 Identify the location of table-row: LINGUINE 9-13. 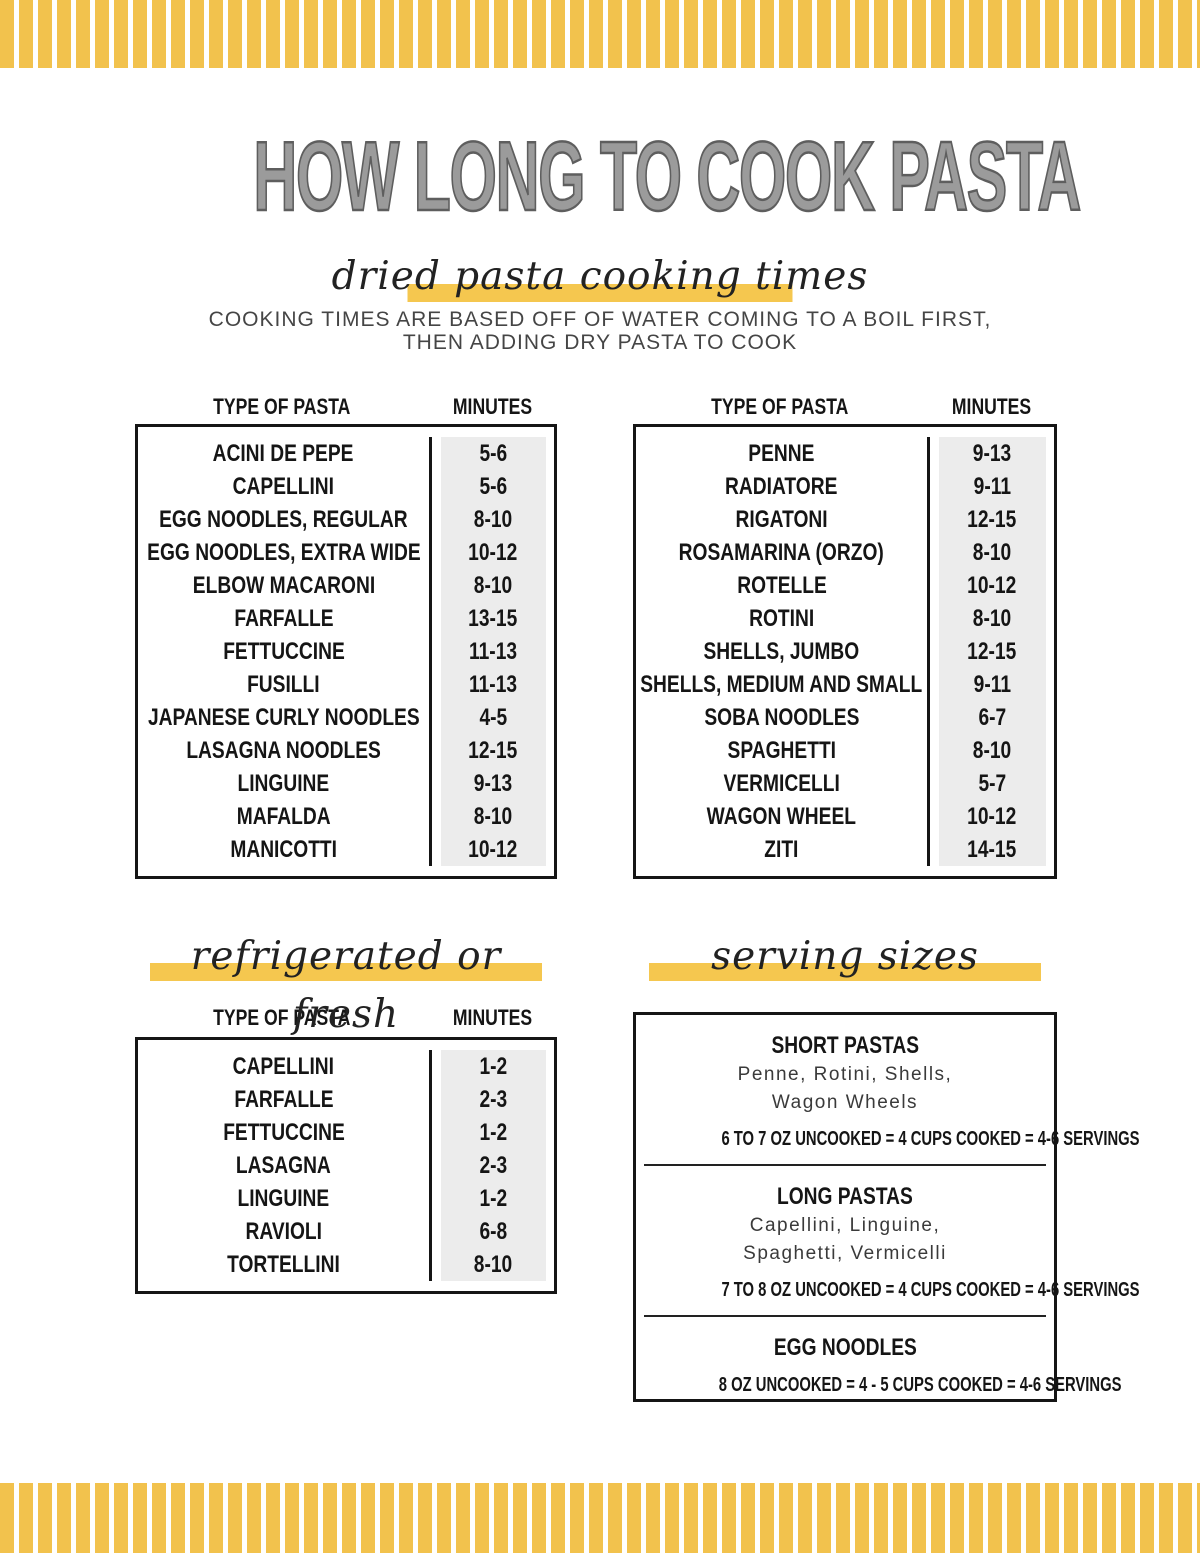
(346, 783).